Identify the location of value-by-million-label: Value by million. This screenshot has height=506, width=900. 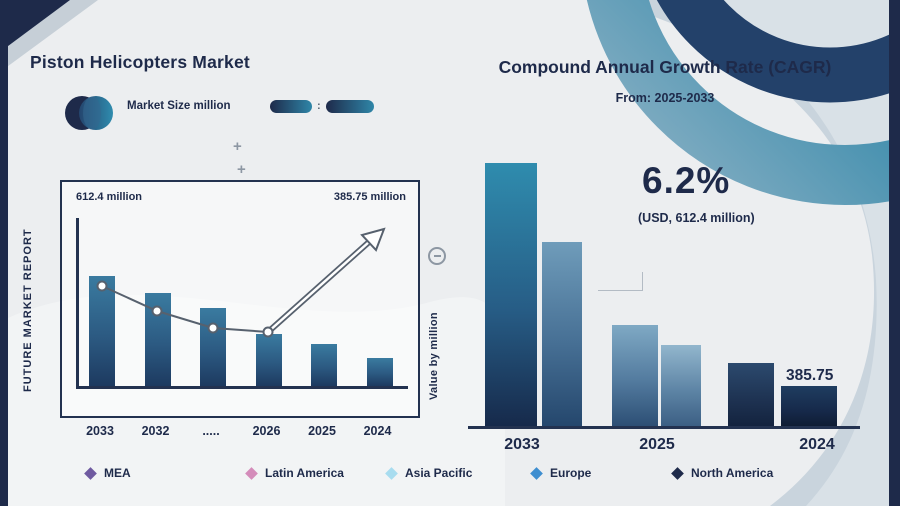
(434, 356).